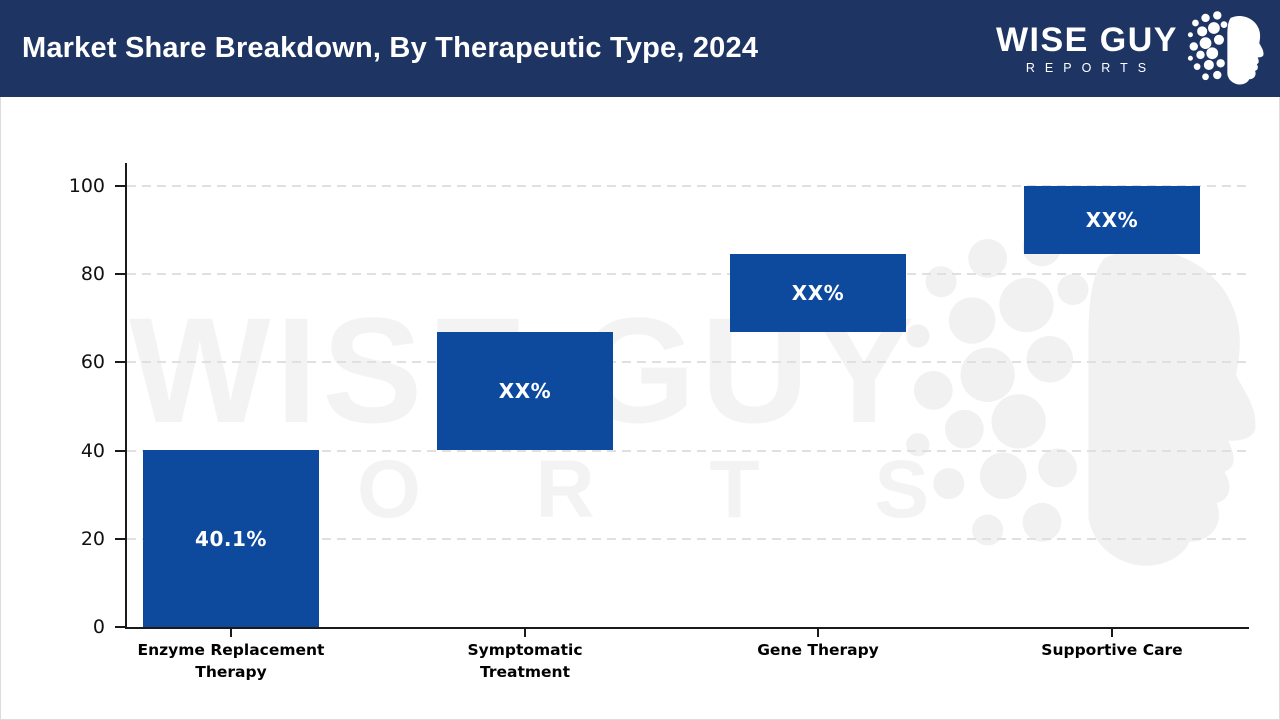 The width and height of the screenshot is (1280, 720). I want to click on y-tick-label: 100, so click(86, 186).